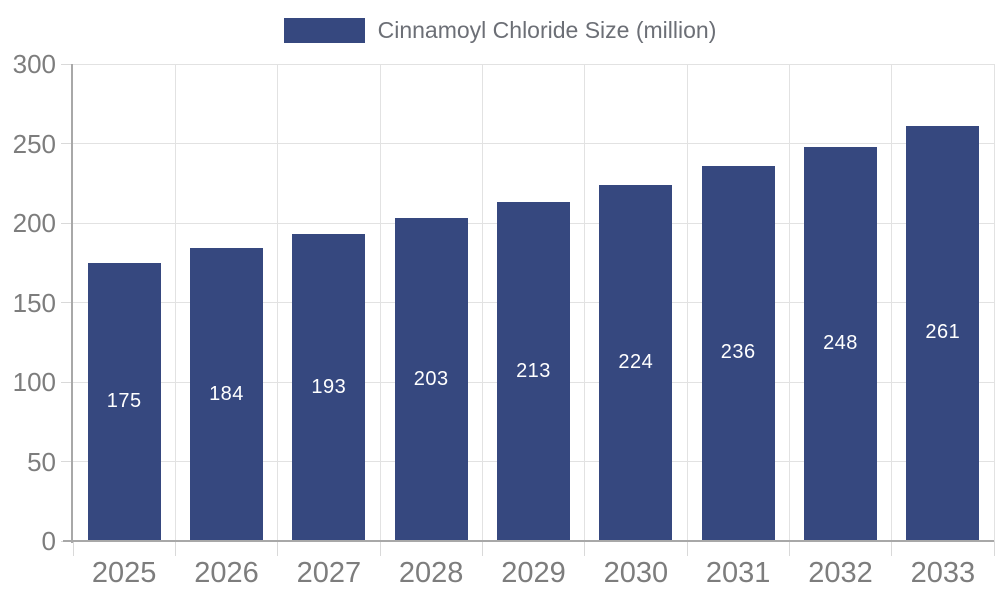  I want to click on bar: 193, so click(329, 387).